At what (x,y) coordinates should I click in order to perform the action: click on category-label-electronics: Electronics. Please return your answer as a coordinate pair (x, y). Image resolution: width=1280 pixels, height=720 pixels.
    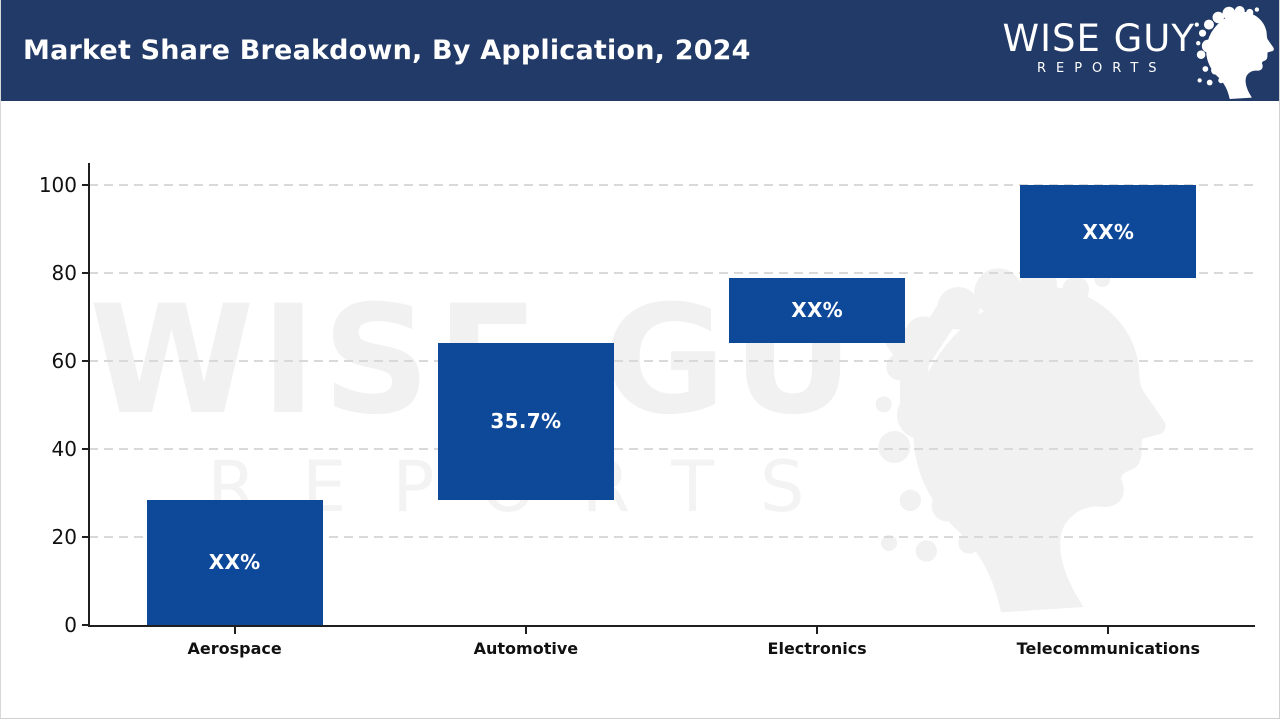
    Looking at the image, I should click on (817, 648).